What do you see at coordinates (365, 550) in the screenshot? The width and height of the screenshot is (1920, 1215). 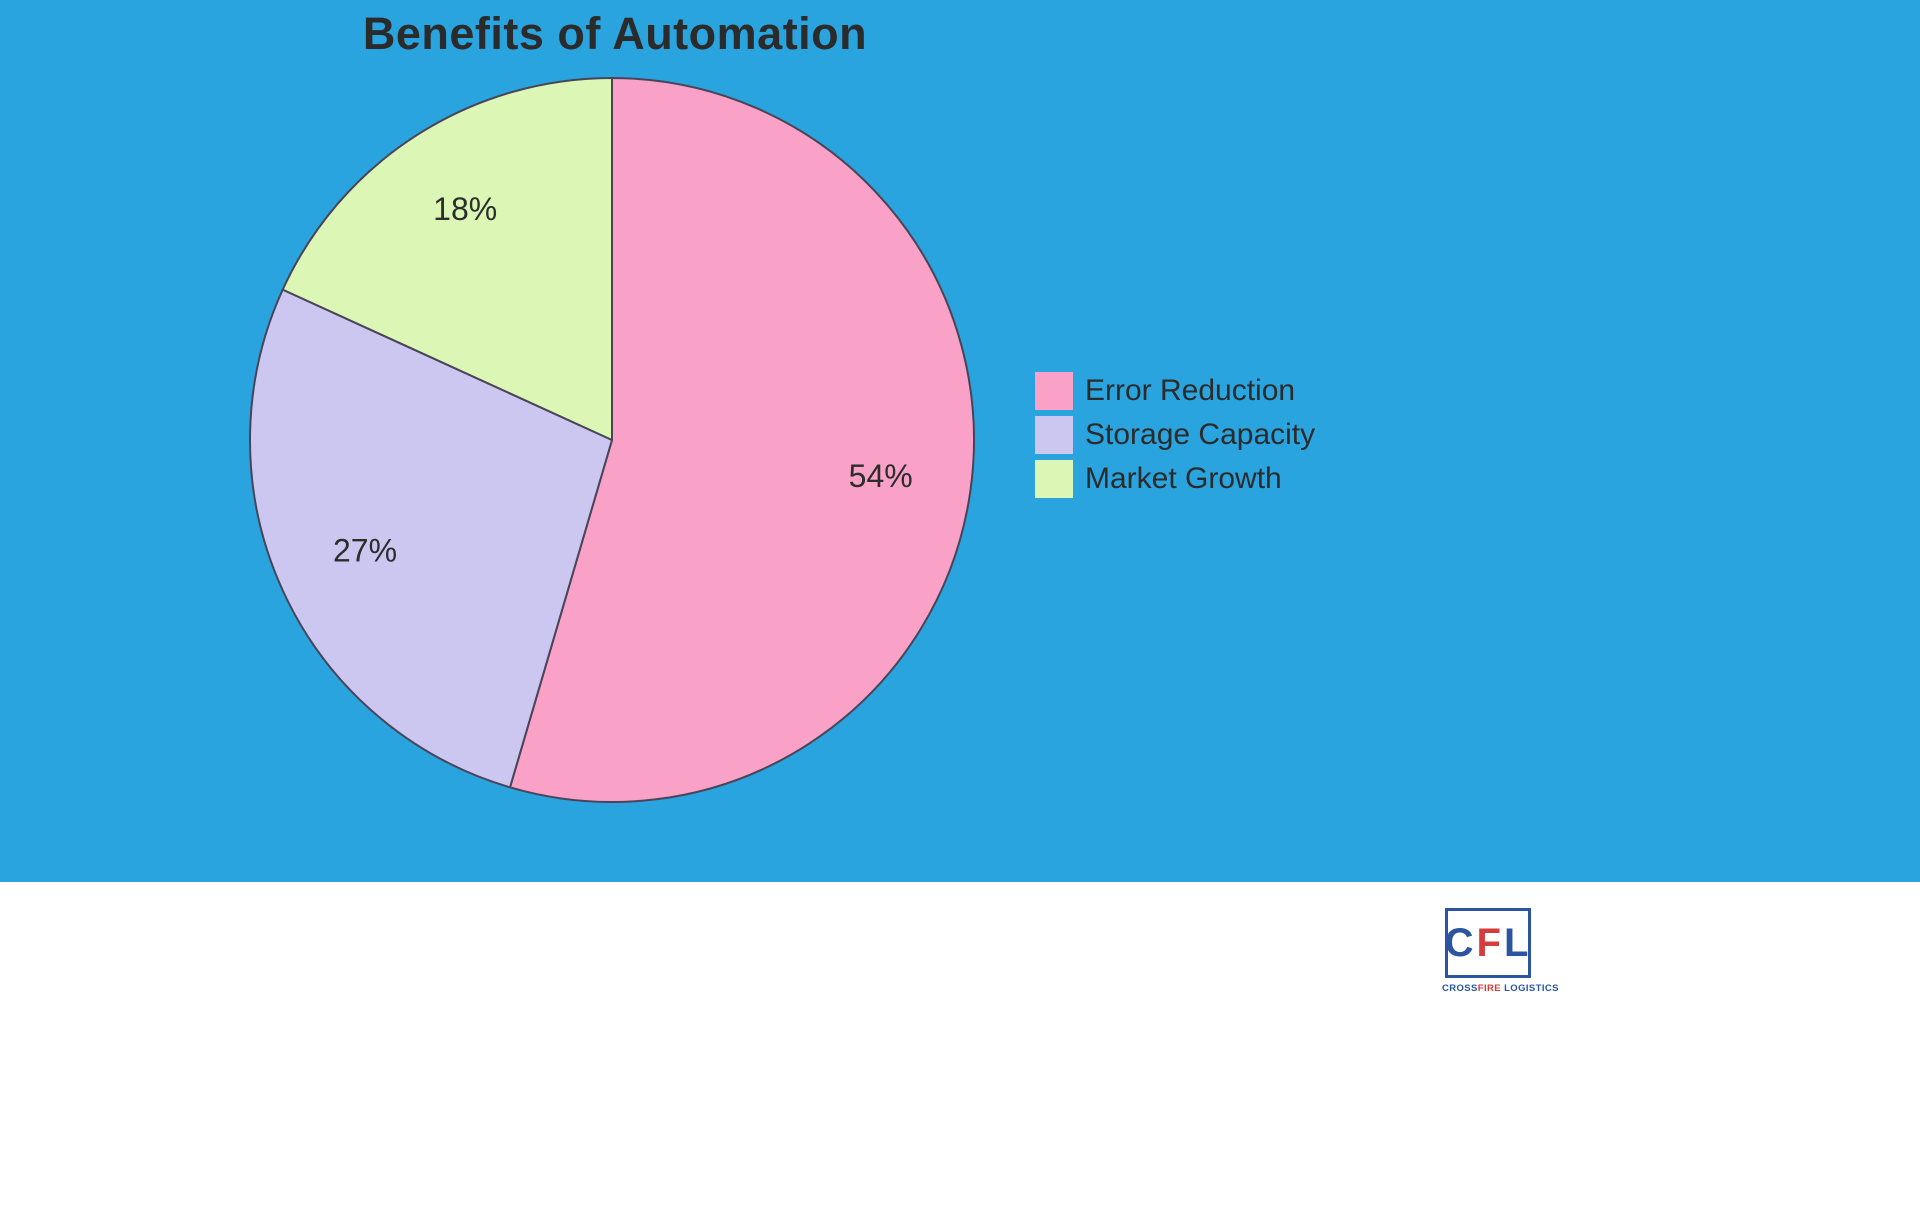 I see `pie-value-label-storage-capacity: 27%` at bounding box center [365, 550].